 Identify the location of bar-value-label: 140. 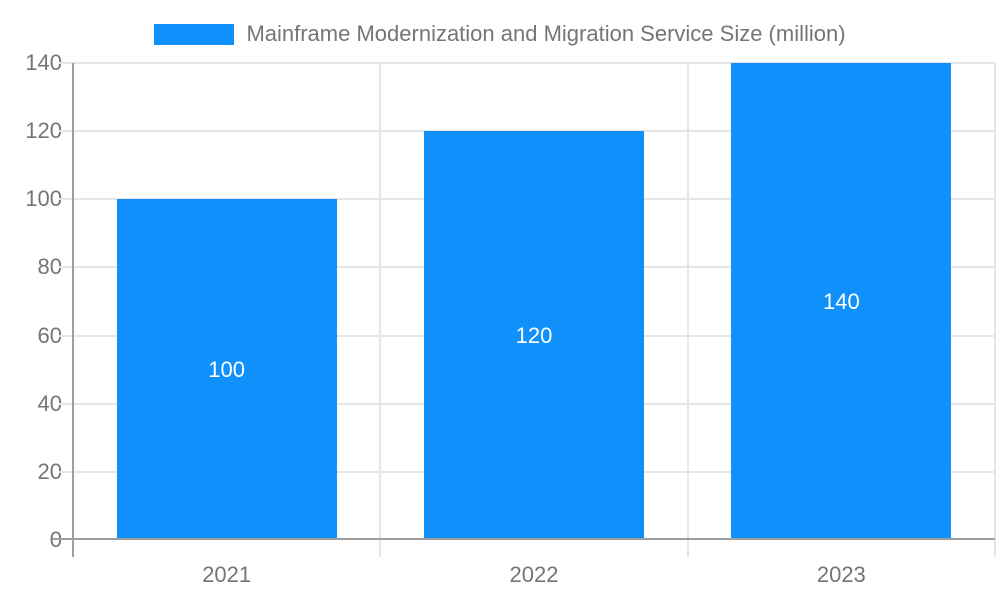
(841, 301).